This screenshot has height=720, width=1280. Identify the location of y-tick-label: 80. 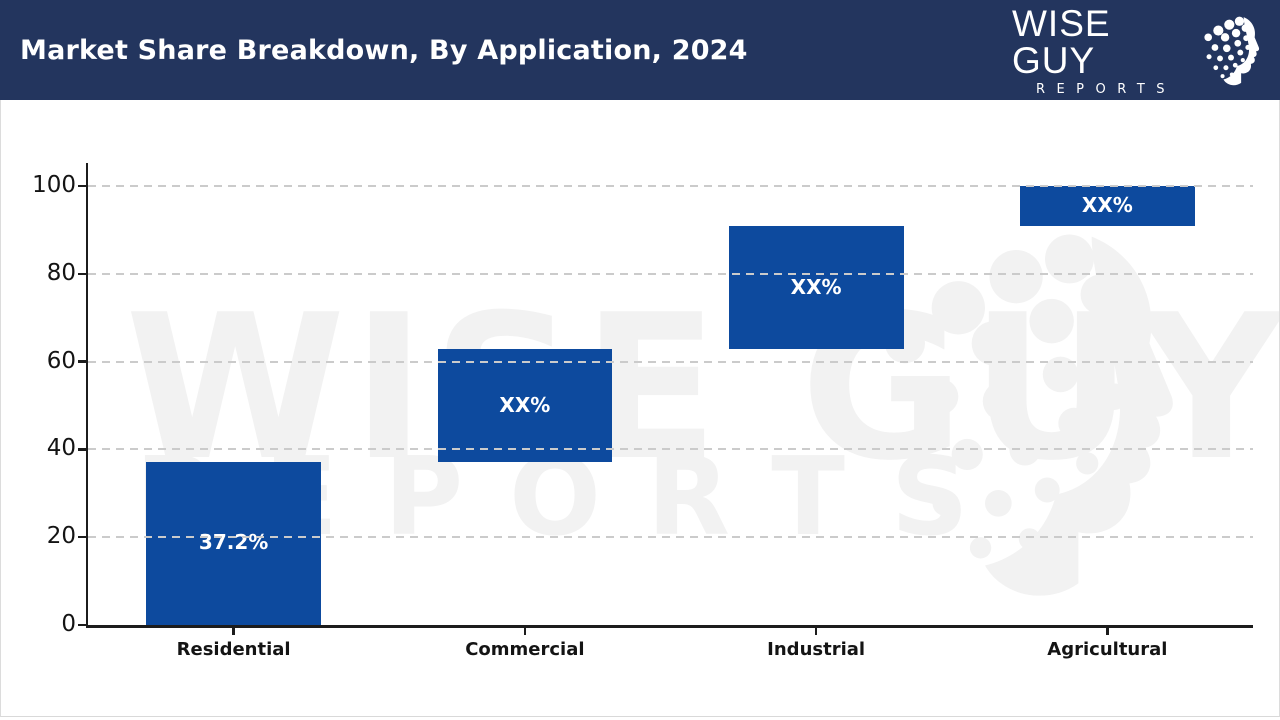
(61, 272).